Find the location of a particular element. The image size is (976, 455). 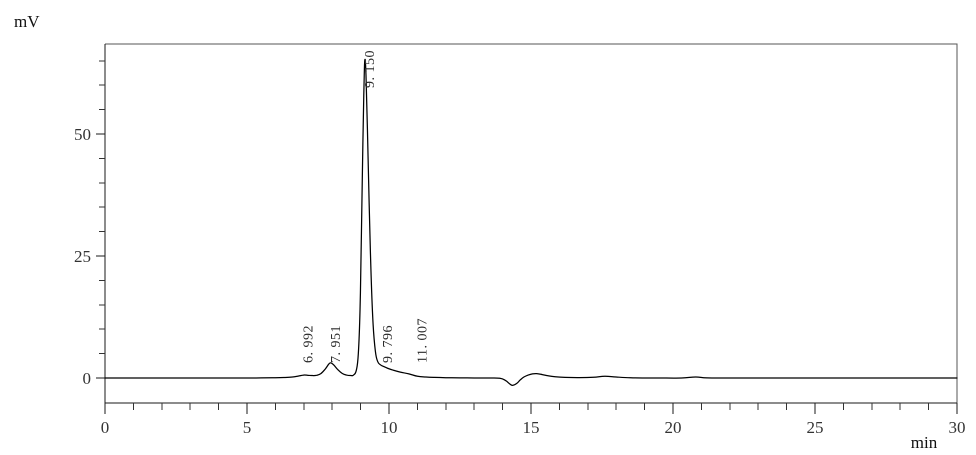

peak-label: 11. 007 is located at coordinates (423, 340).